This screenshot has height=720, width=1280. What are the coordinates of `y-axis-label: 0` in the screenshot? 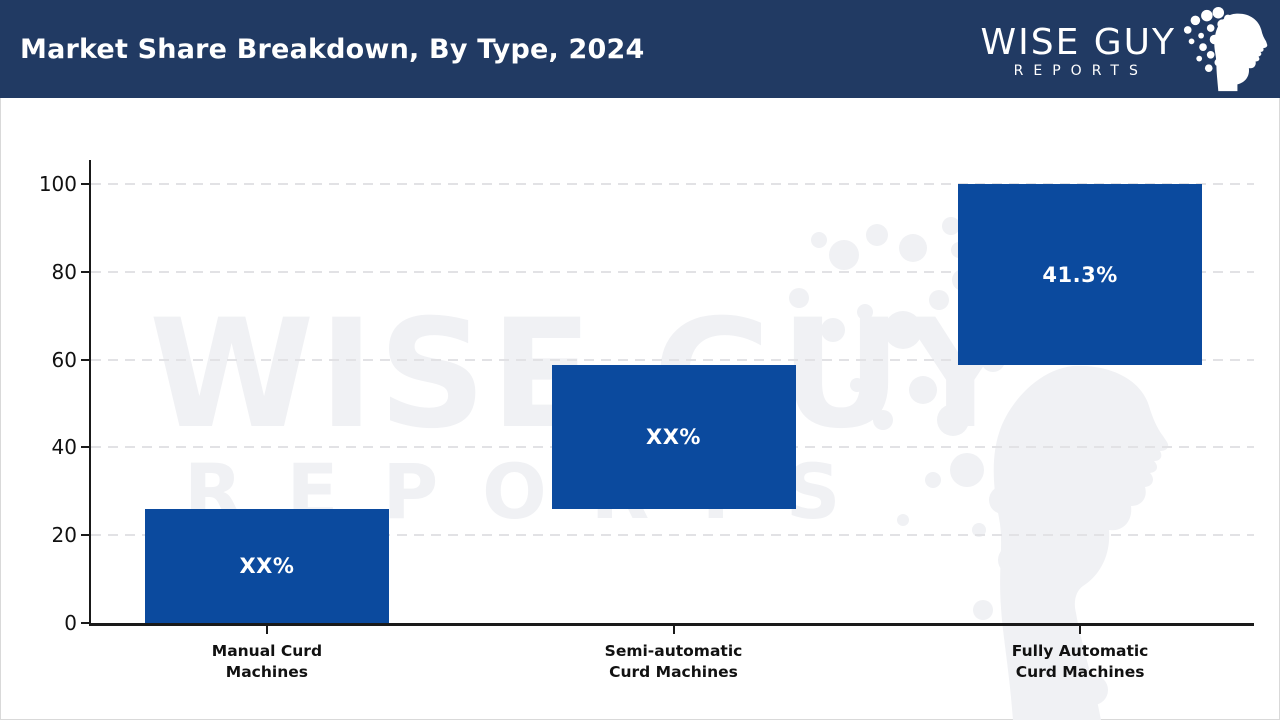 It's located at (70, 623).